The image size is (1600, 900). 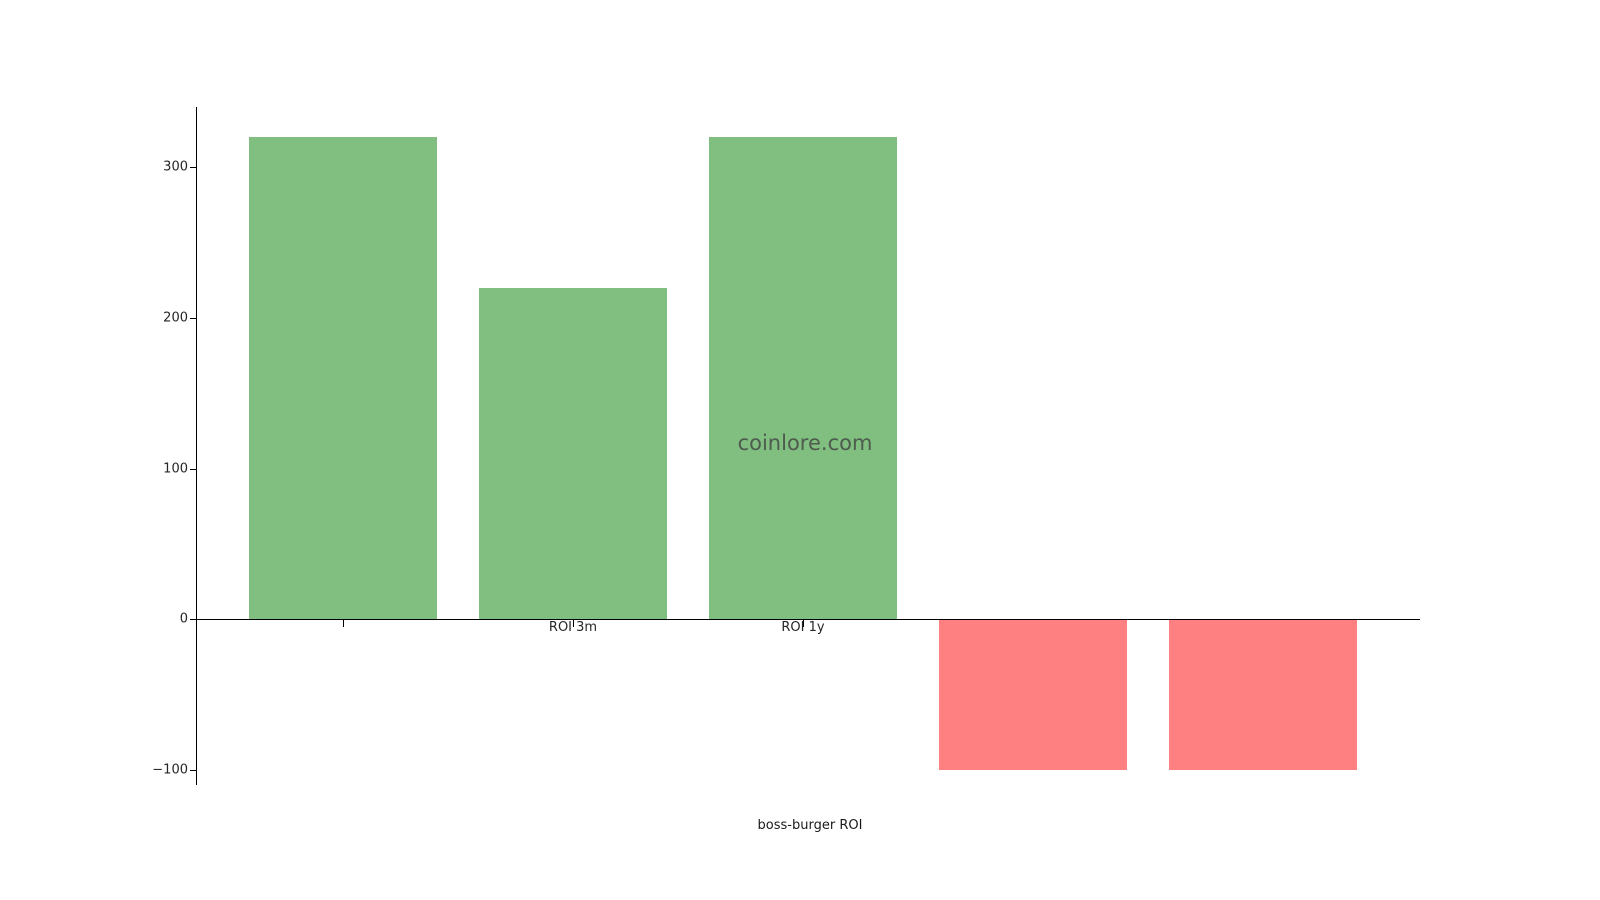 I want to click on y-axis-spine, so click(x=196, y=446).